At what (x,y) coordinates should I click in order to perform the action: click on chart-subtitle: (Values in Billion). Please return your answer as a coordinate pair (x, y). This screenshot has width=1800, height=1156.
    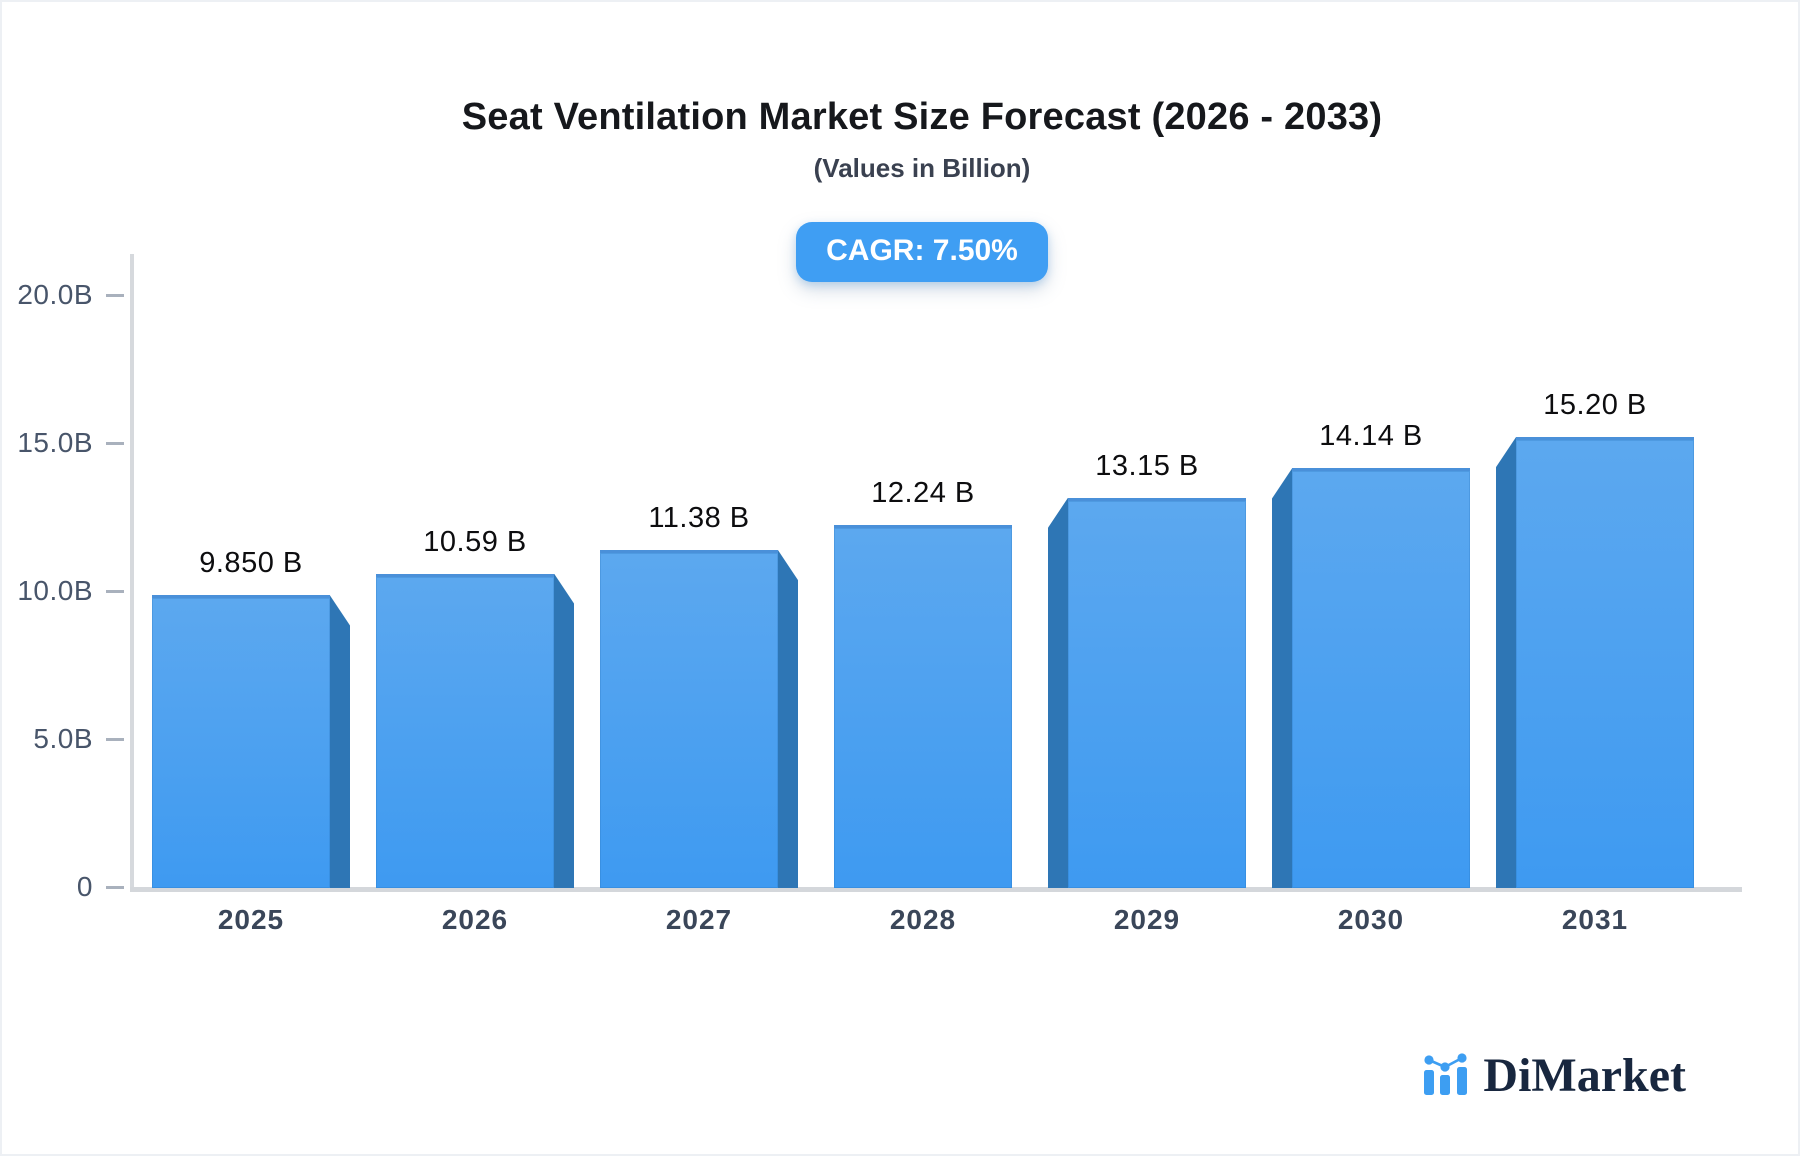
    Looking at the image, I should click on (922, 168).